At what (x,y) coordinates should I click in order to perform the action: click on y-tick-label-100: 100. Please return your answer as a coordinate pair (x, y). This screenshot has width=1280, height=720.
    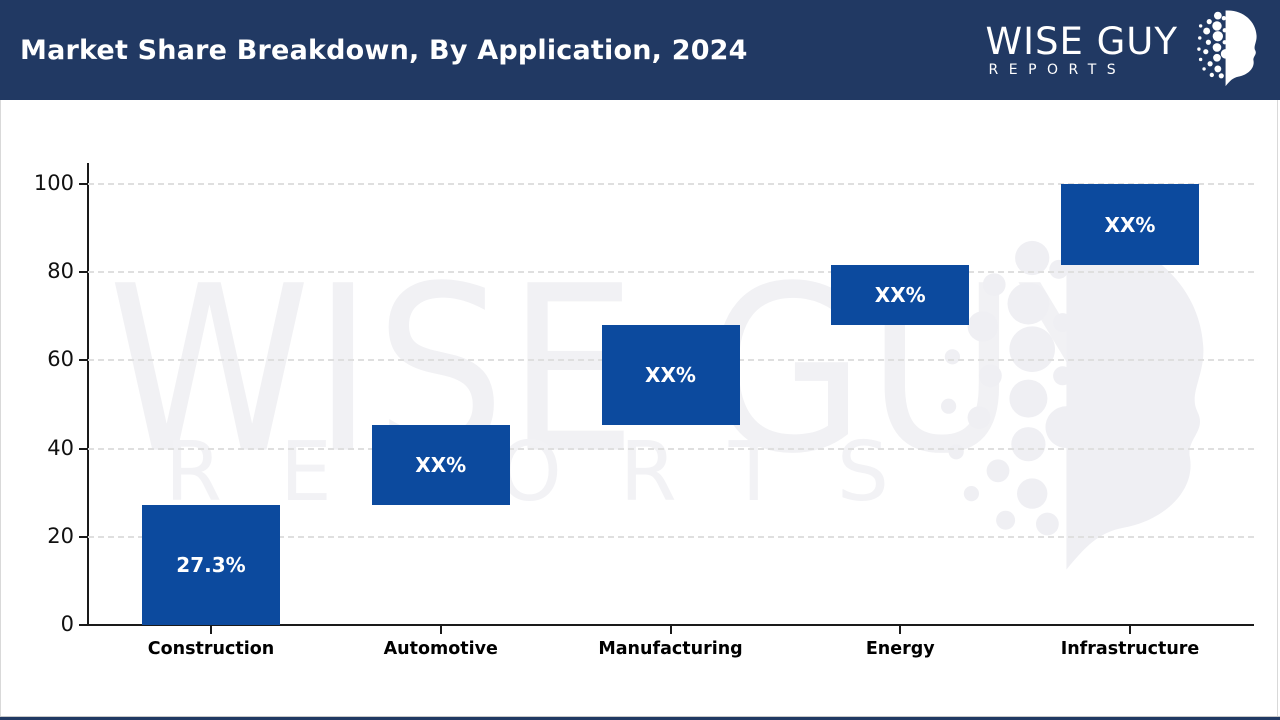
    Looking at the image, I should click on (53, 183).